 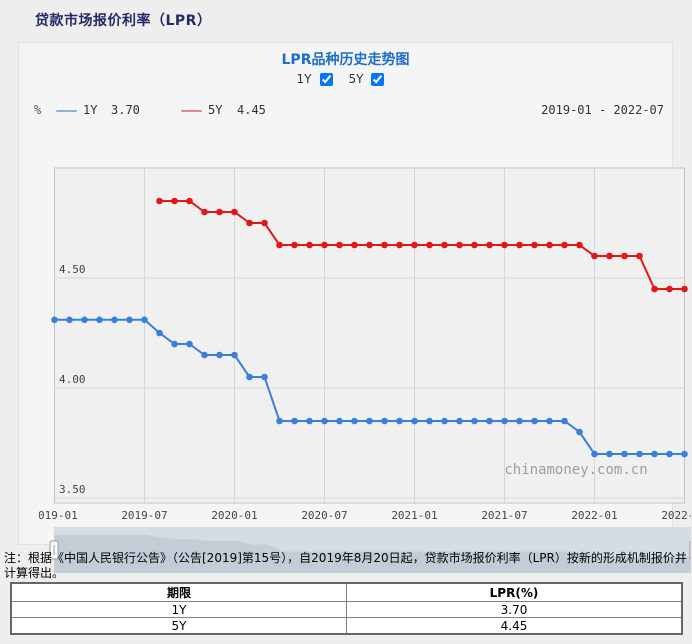 I want to click on table-cell-term: 5Y, so click(x=178, y=626).